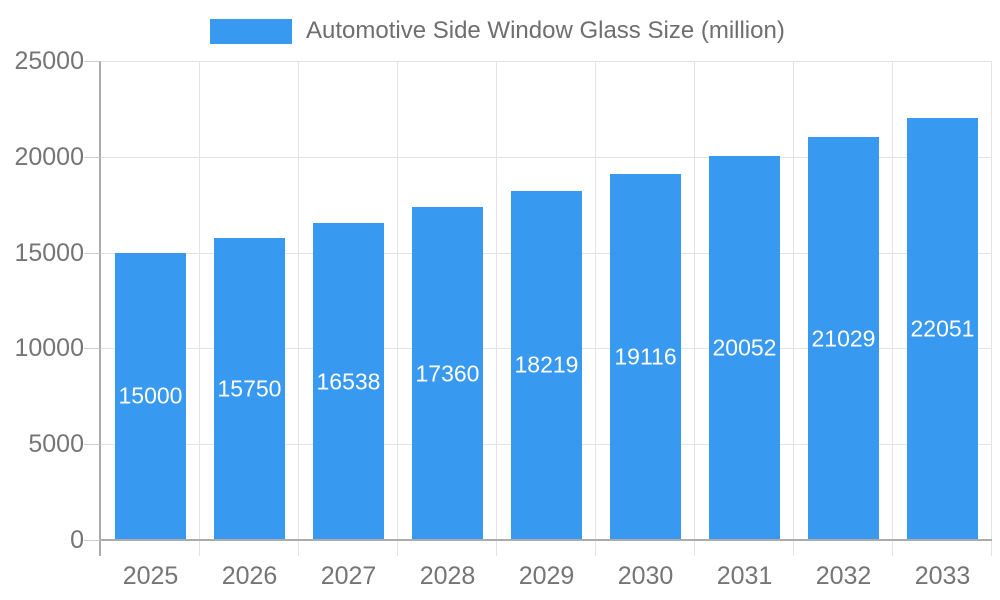 Image resolution: width=1000 pixels, height=600 pixels. Describe the element at coordinates (150, 576) in the screenshot. I see `x-axis-tick-label: 2025` at that location.